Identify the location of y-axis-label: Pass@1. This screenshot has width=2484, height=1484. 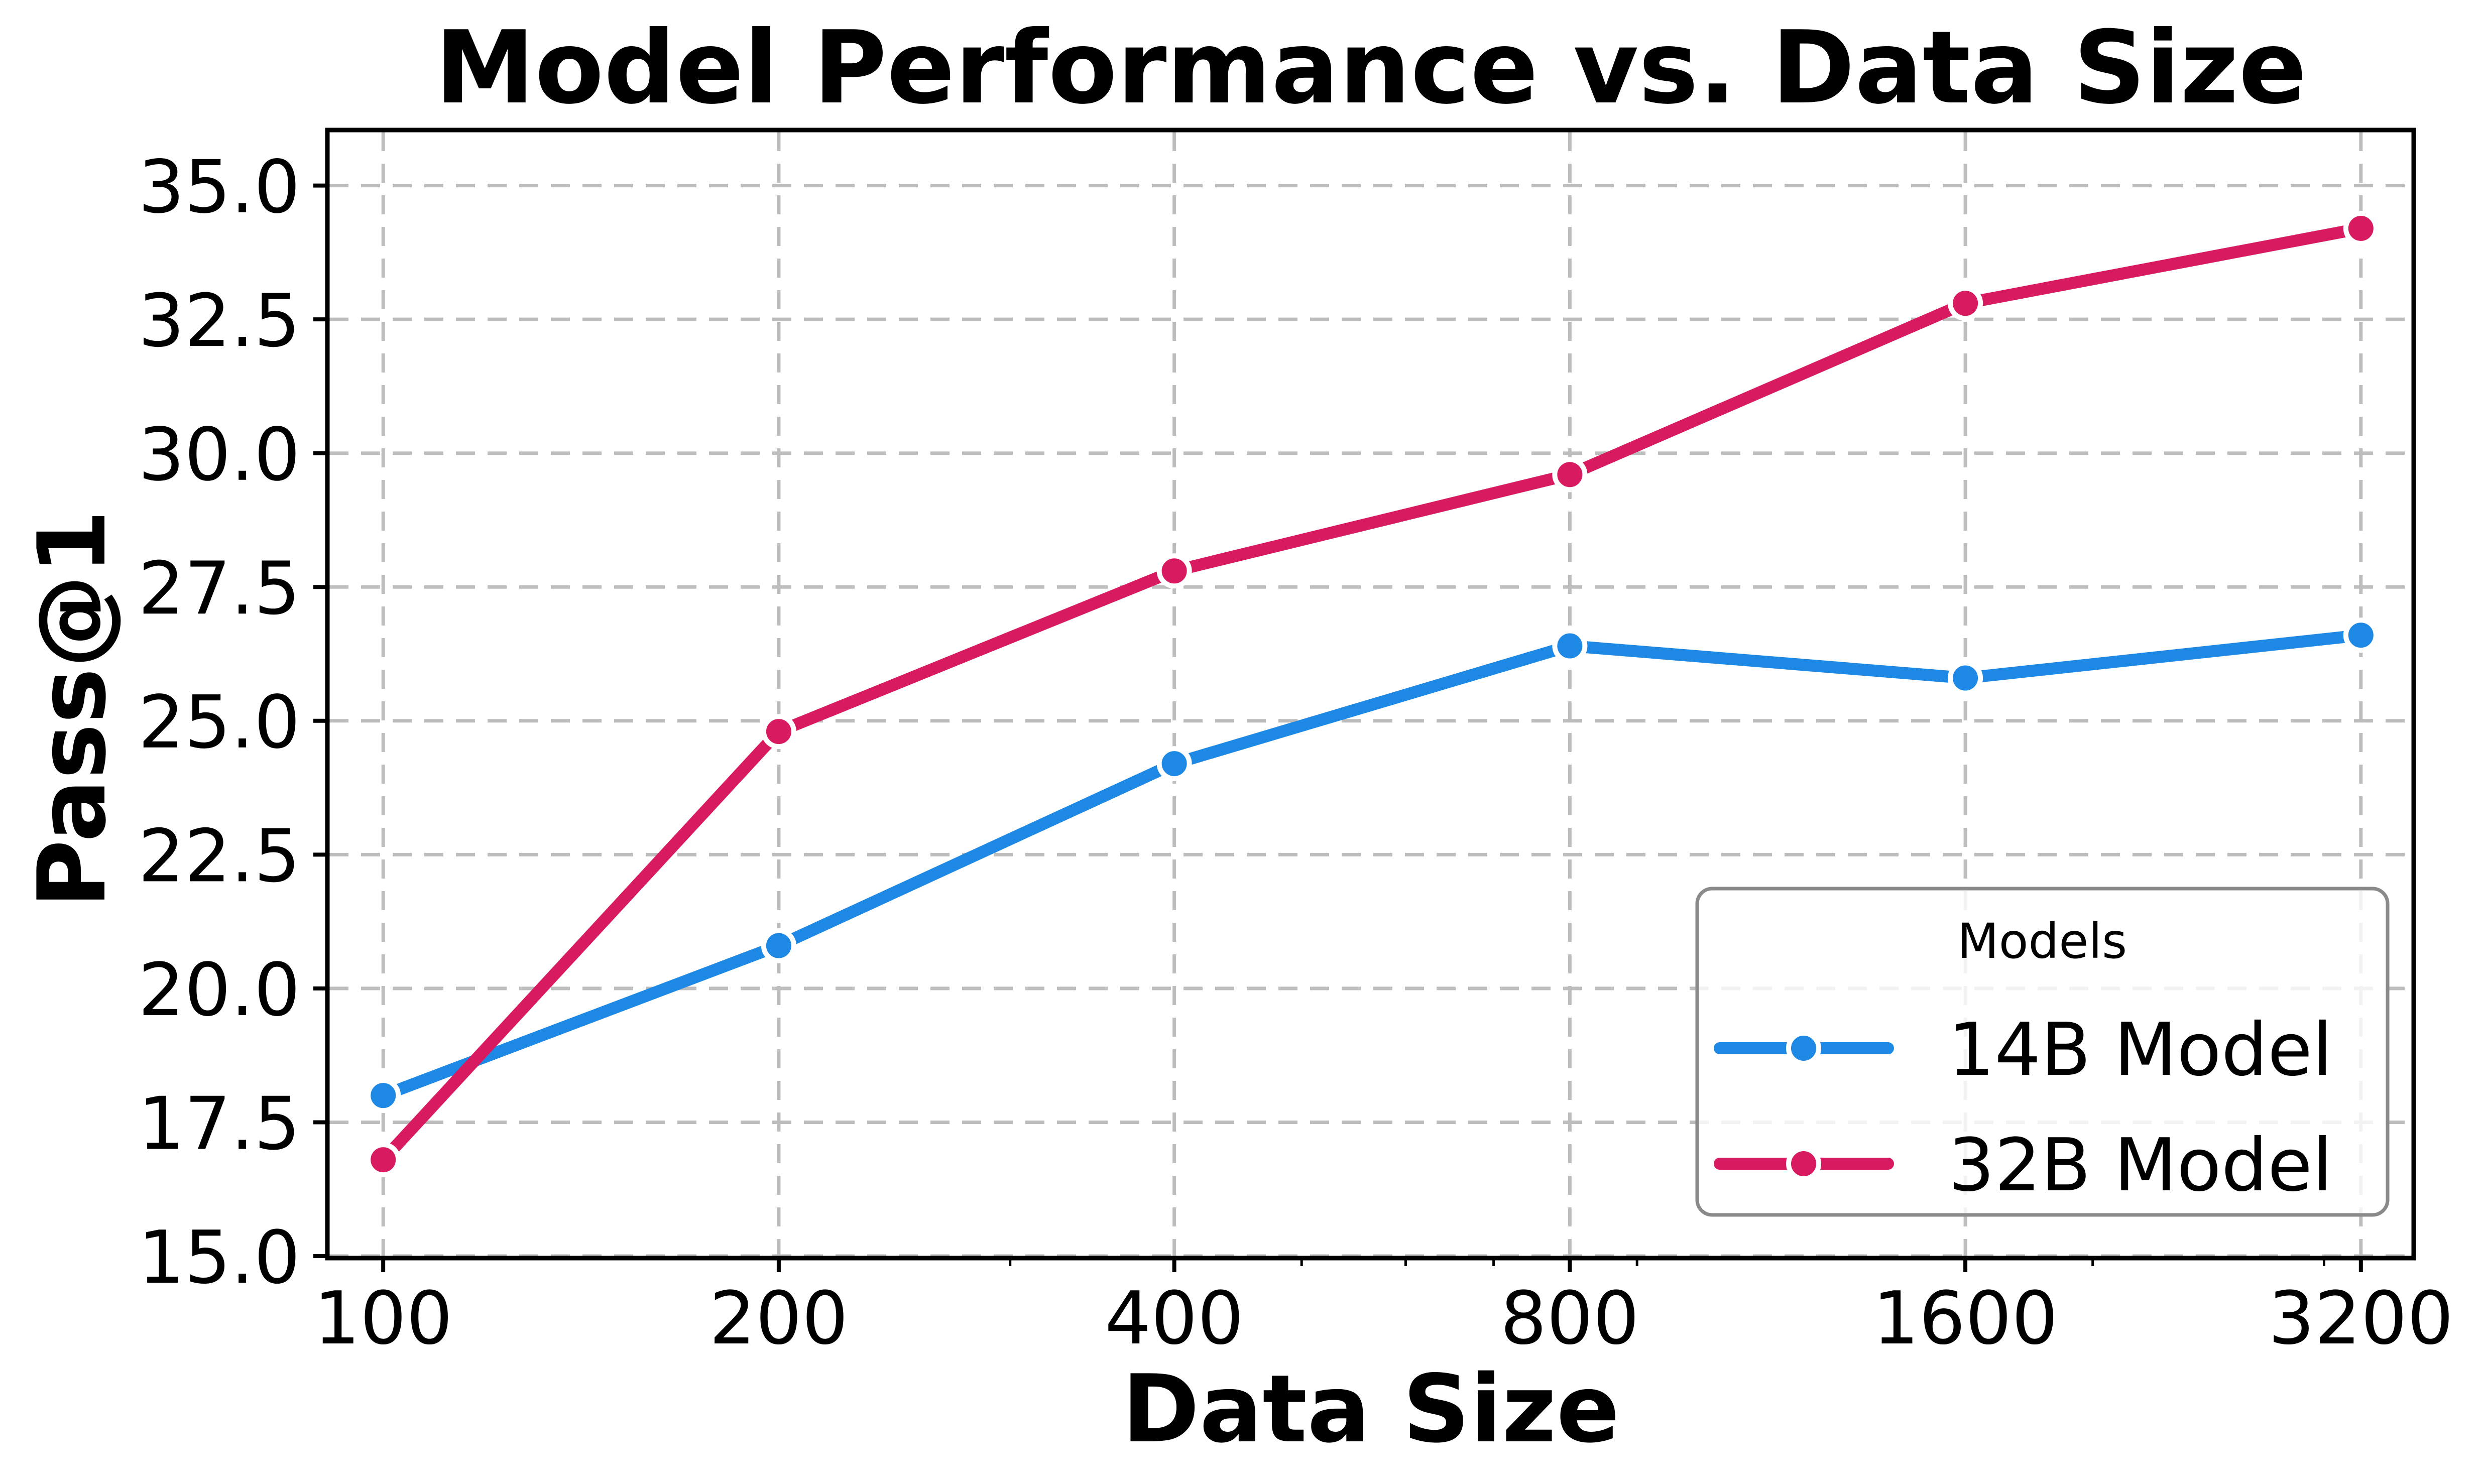
(72, 709).